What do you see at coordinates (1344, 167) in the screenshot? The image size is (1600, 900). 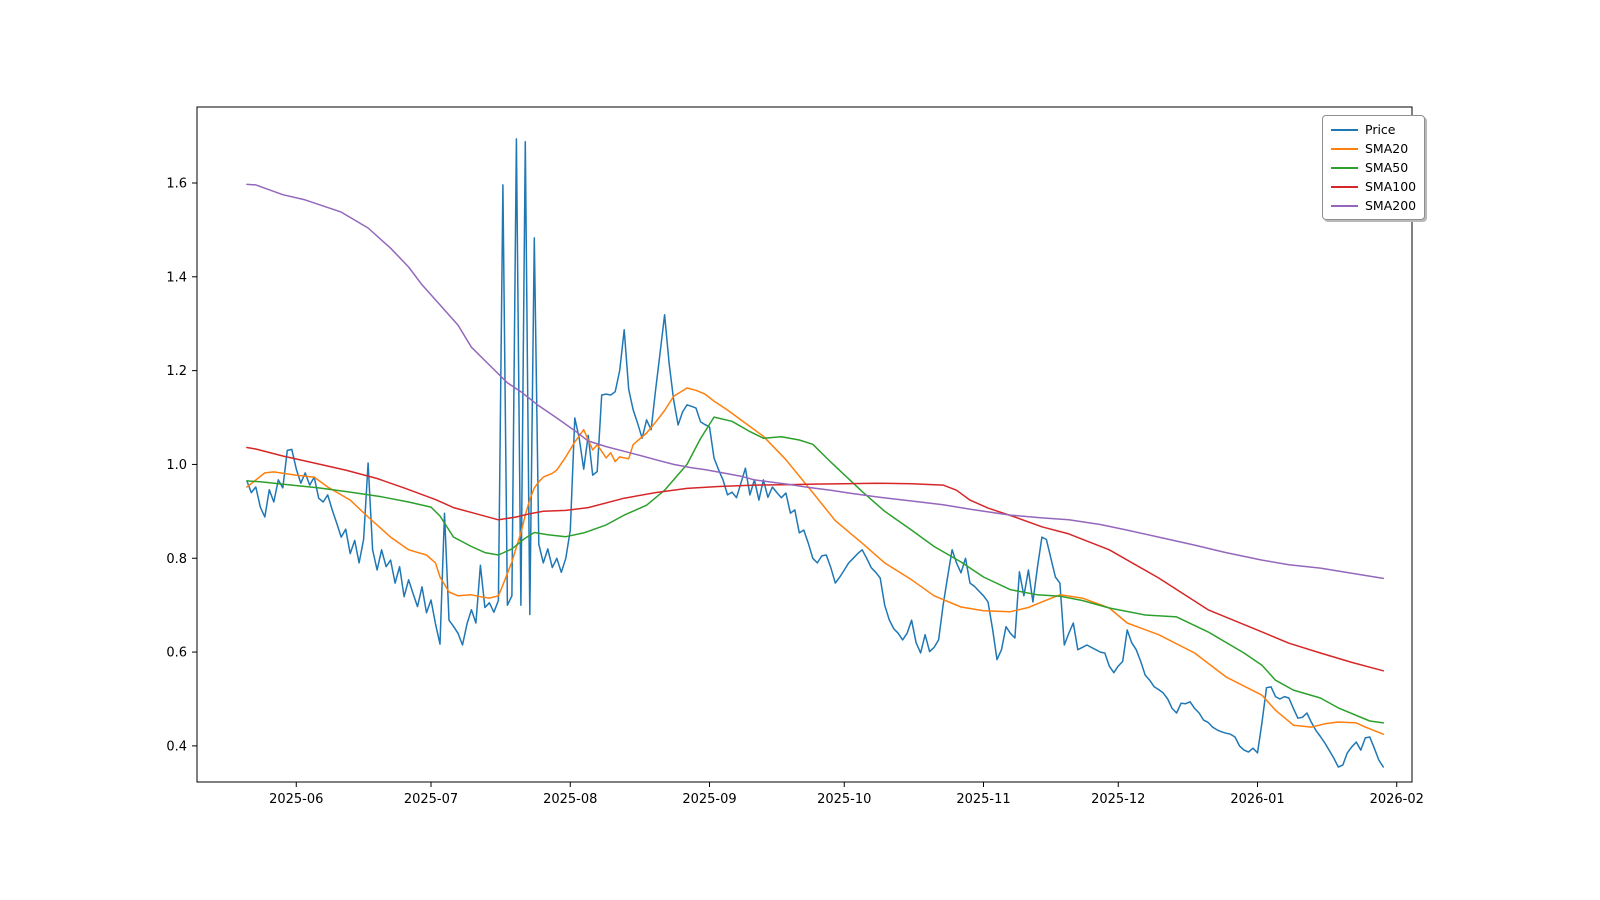 I see `sma50-line-swatch` at bounding box center [1344, 167].